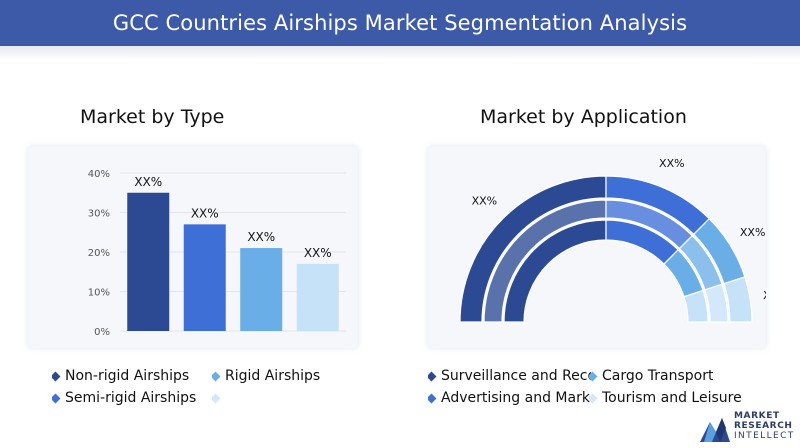  I want to click on legend-label: Tourism and Leisure, so click(672, 398).